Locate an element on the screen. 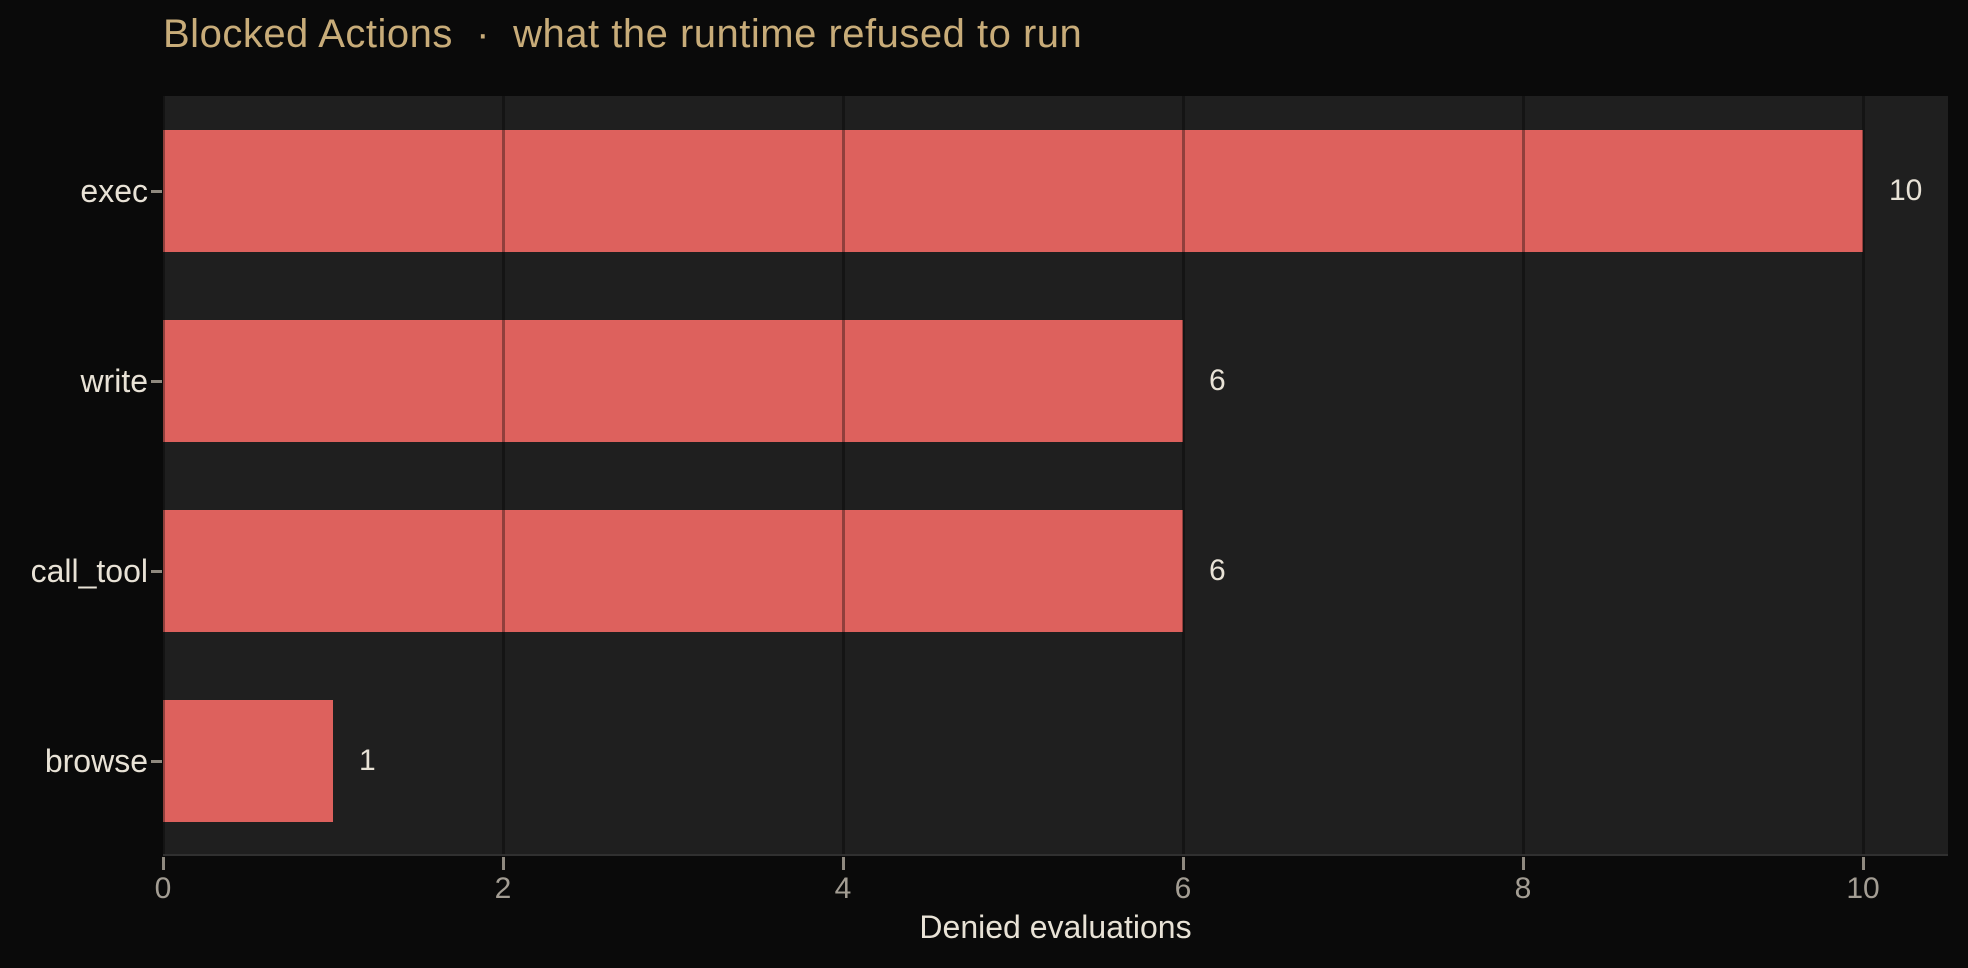 The width and height of the screenshot is (1968, 968). bar-write is located at coordinates (673, 381).